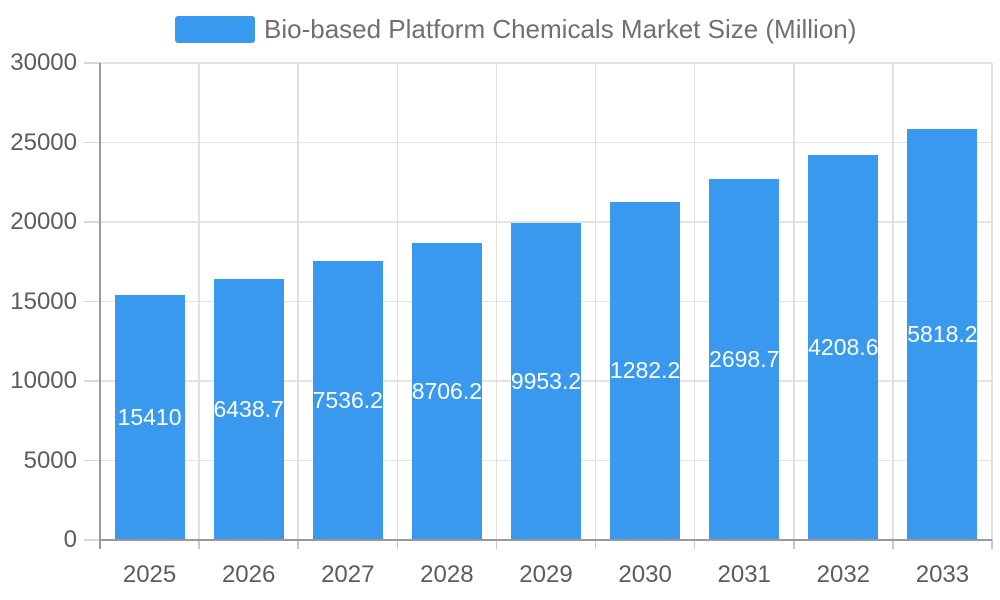  What do you see at coordinates (645, 574) in the screenshot?
I see `x-axis-tick-label: 2030` at bounding box center [645, 574].